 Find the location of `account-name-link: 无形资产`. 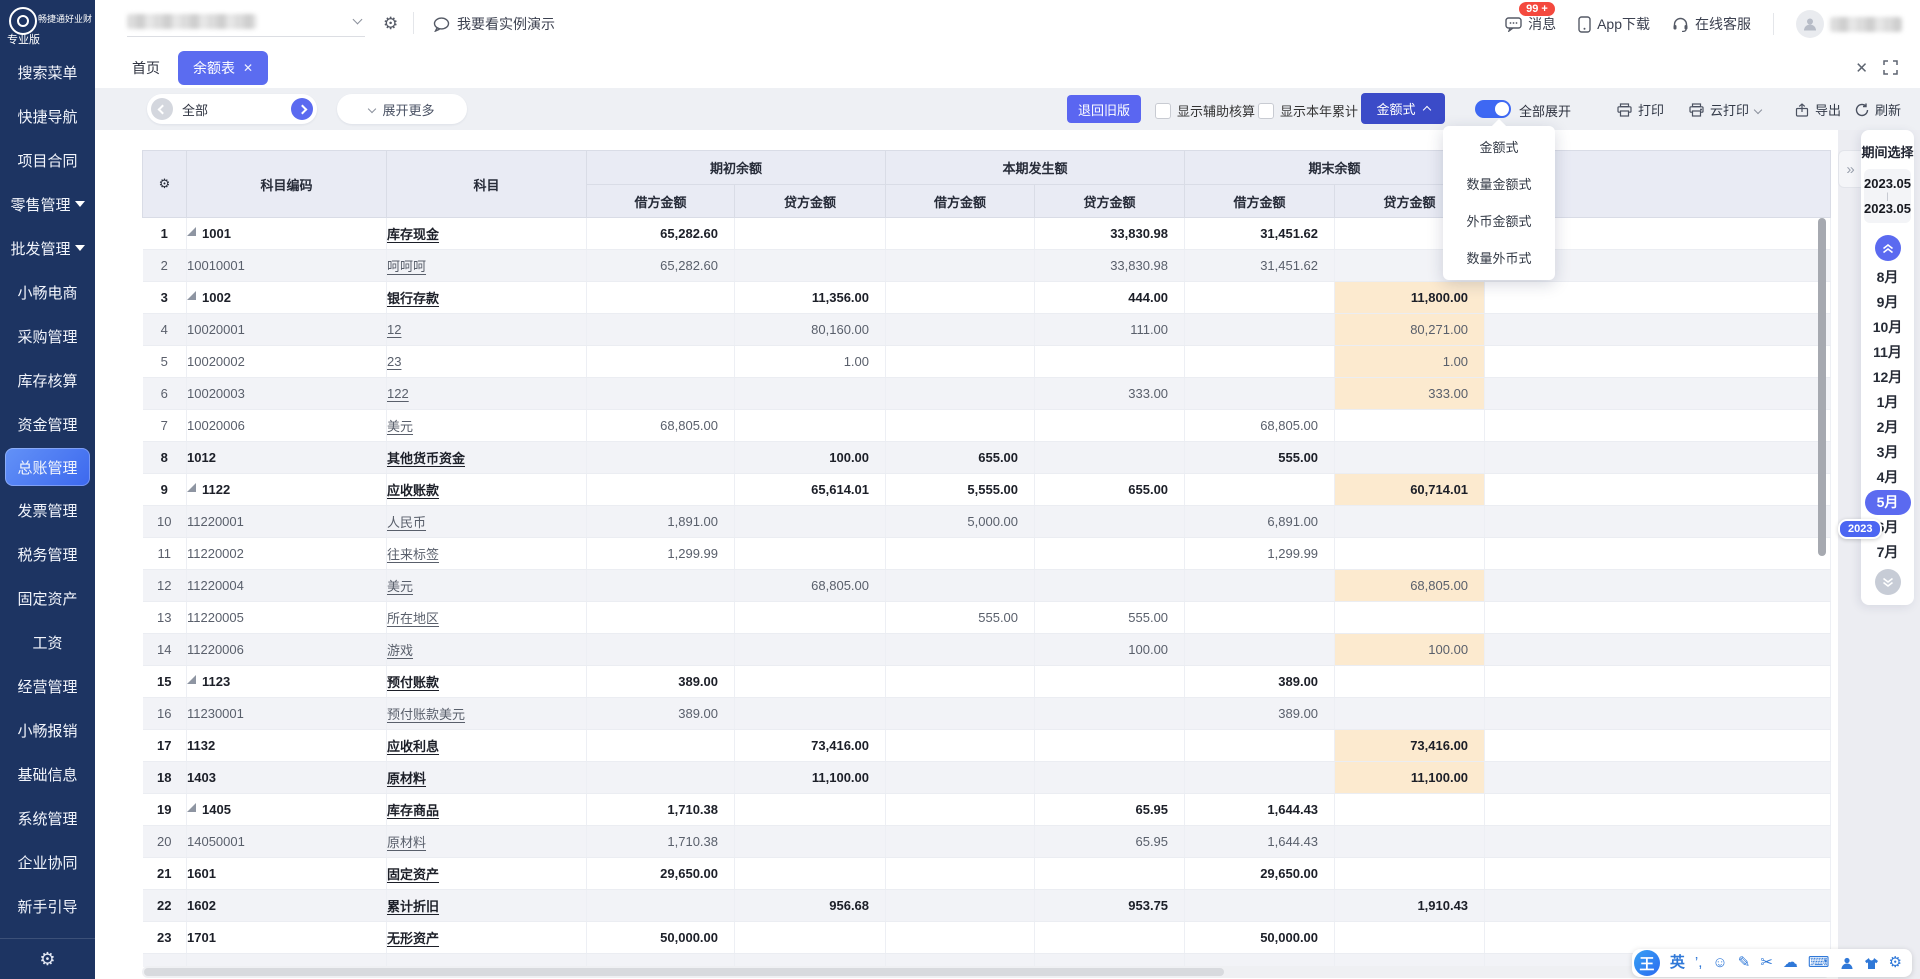

account-name-link: 无形资产 is located at coordinates (413, 938).